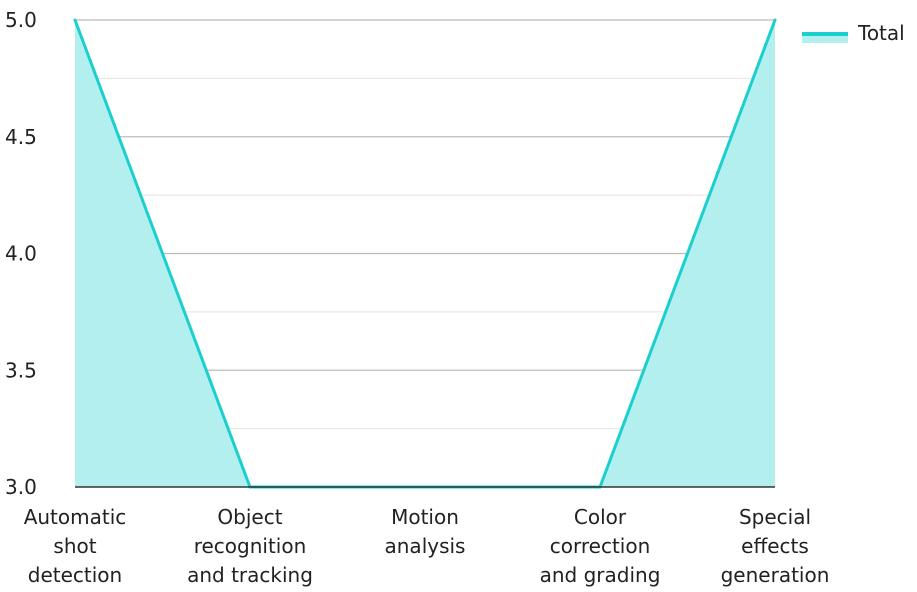 Image resolution: width=917 pixels, height=592 pixels. I want to click on x-tick-label-line: Special, so click(775, 517).